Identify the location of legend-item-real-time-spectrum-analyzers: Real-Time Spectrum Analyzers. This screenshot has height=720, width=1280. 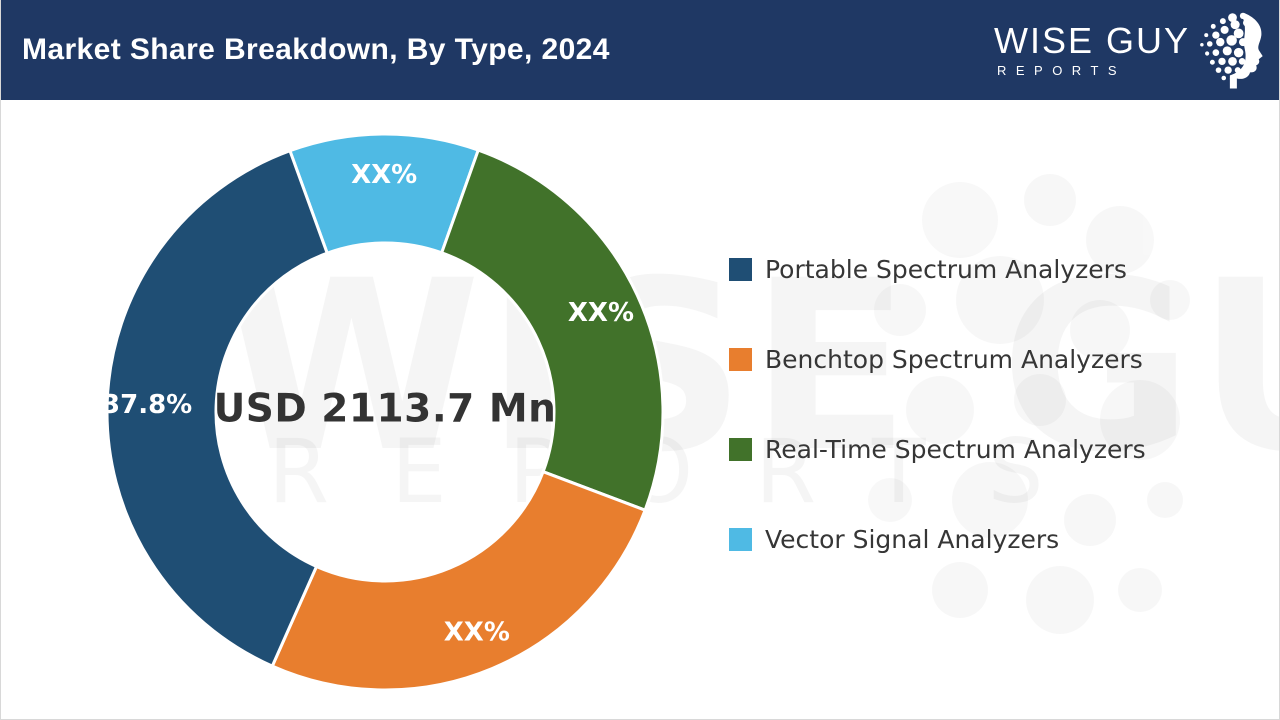
(937, 449).